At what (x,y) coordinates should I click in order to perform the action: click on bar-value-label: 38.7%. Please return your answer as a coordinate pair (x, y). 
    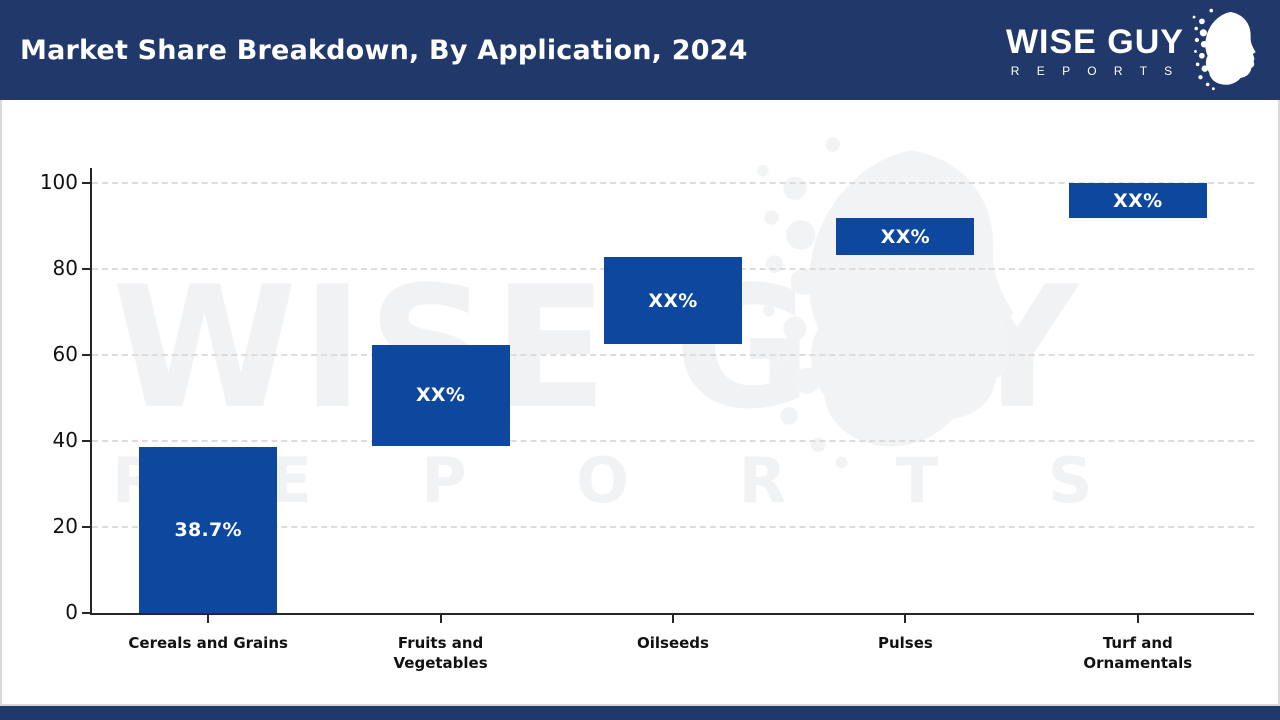
    Looking at the image, I should click on (208, 529).